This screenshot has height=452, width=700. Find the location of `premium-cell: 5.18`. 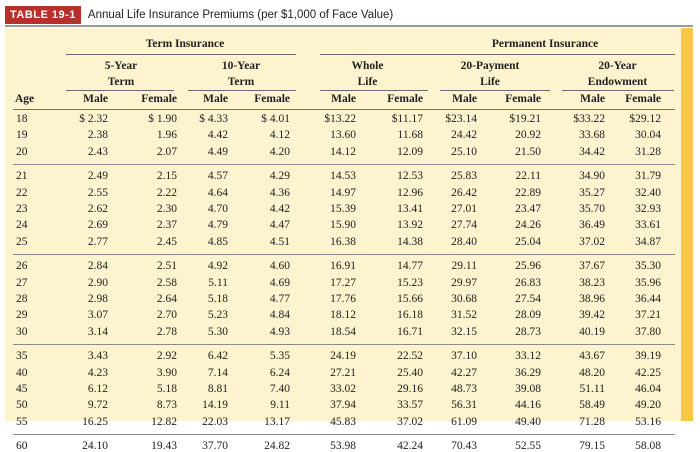

premium-cell: 5.18 is located at coordinates (166, 389).